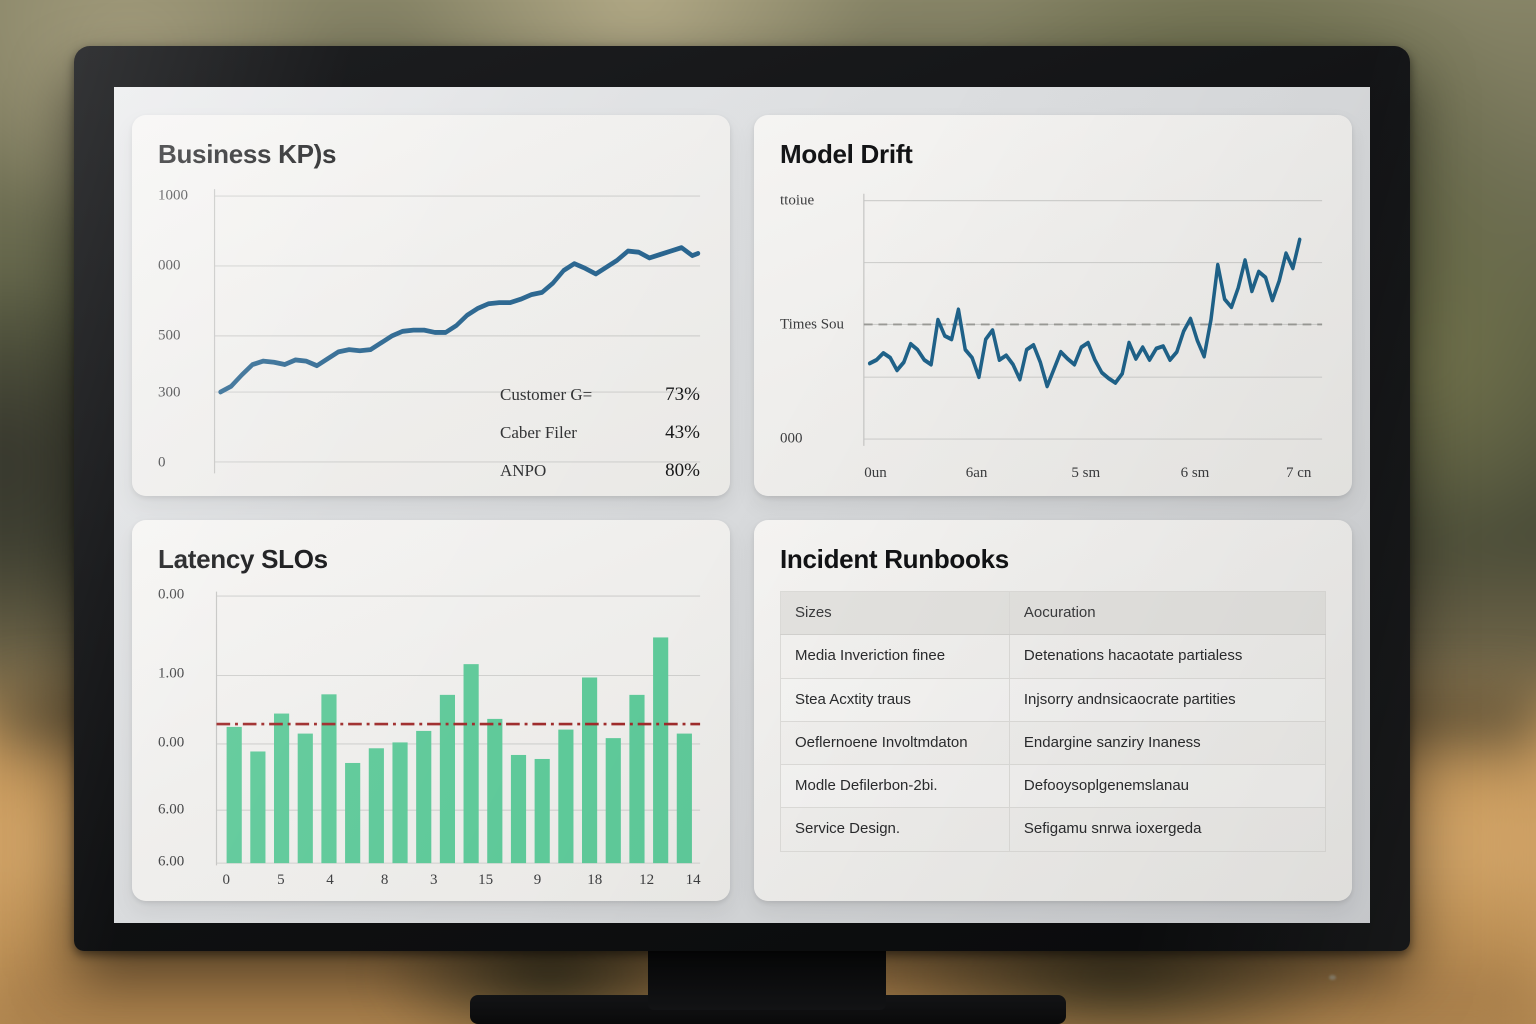  Describe the element at coordinates (171, 861) in the screenshot. I see `ytick-latency-4: 6.00` at that location.